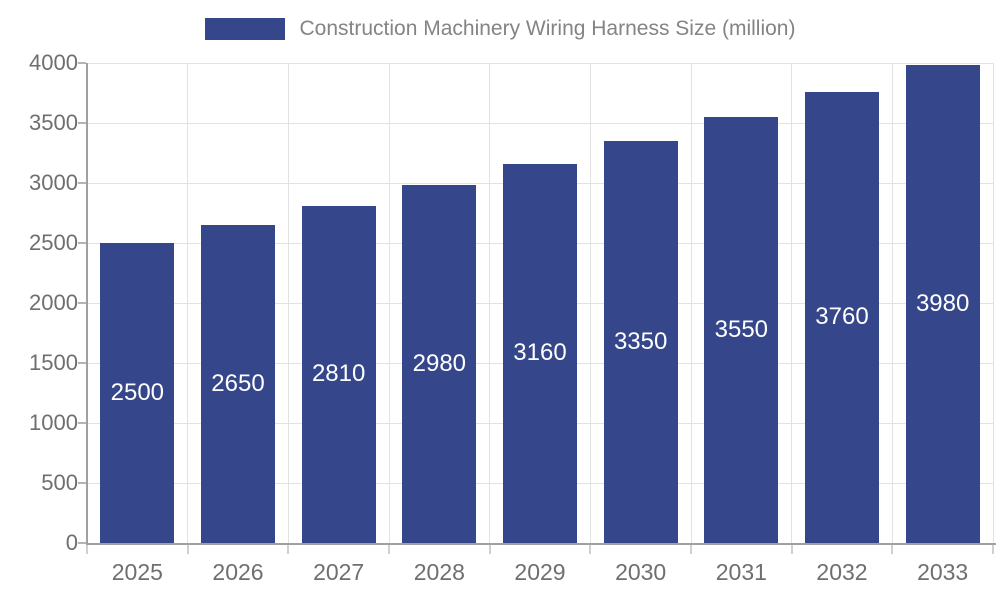  I want to click on bar-value-label: 2650, so click(238, 383).